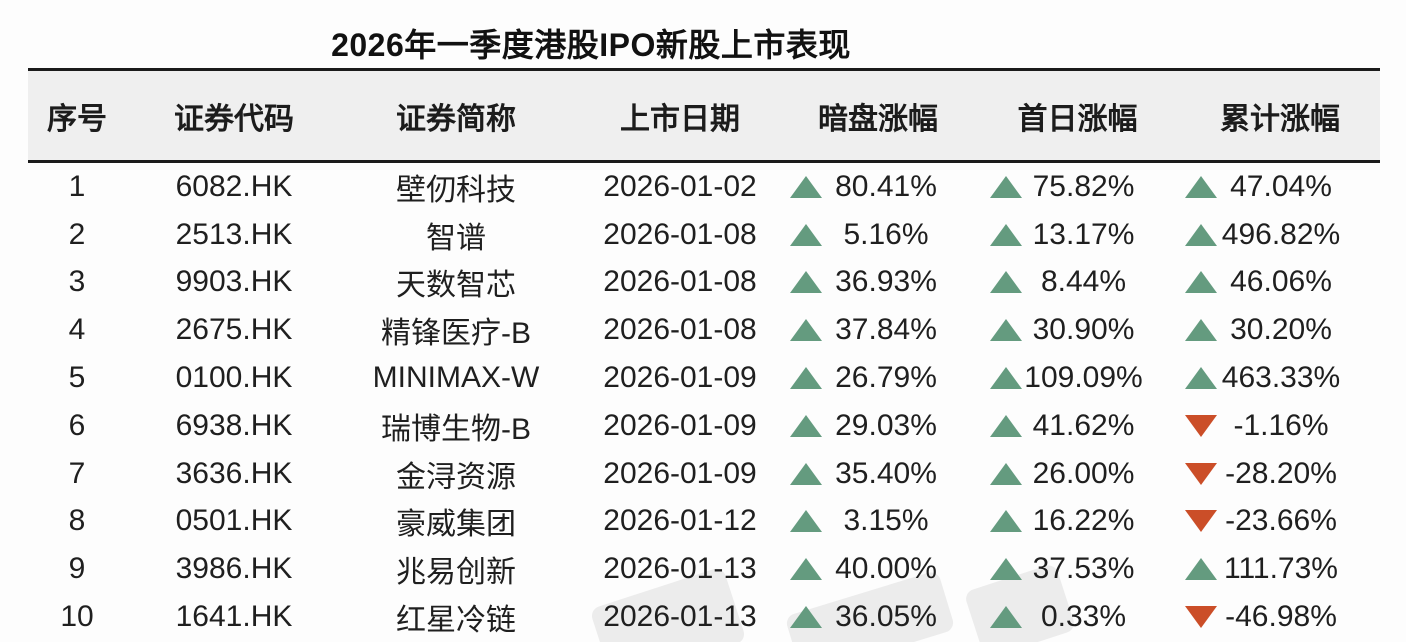  What do you see at coordinates (1262, 330) in the screenshot?
I see `cumulative-gain-cell: 30.20%` at bounding box center [1262, 330].